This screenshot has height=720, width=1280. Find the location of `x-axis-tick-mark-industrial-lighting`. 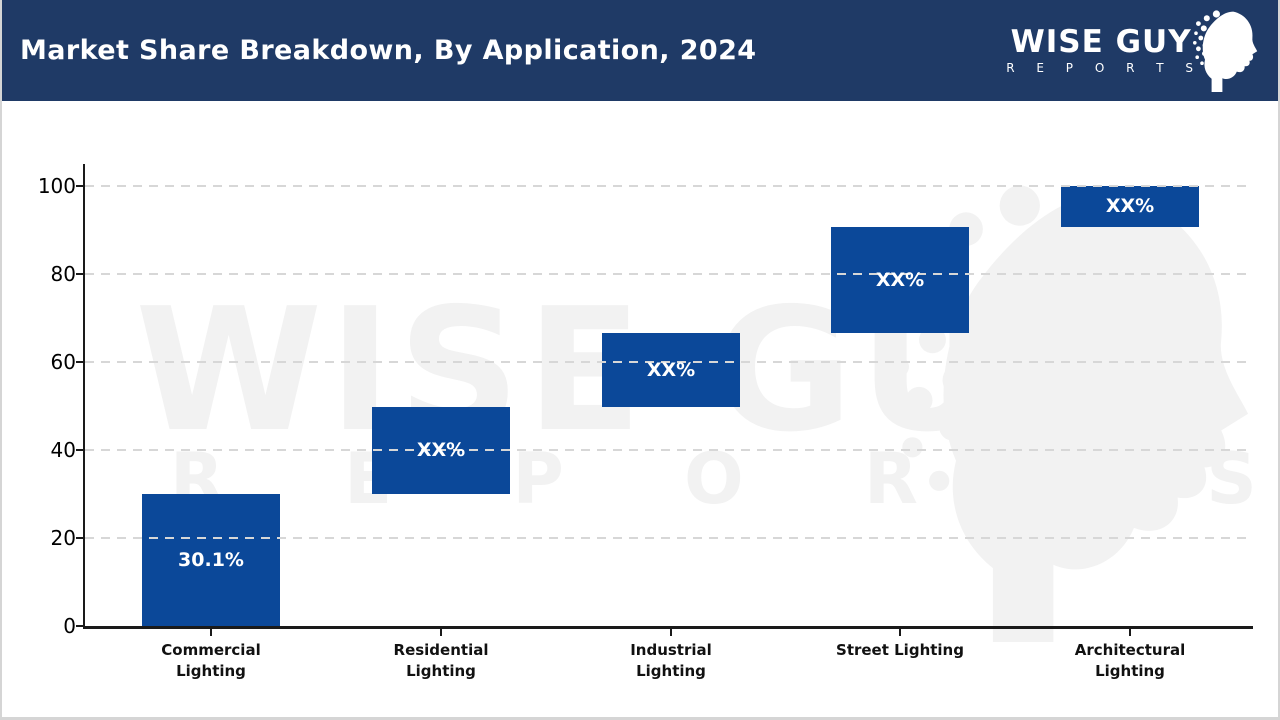

x-axis-tick-mark-industrial-lighting is located at coordinates (671, 632).